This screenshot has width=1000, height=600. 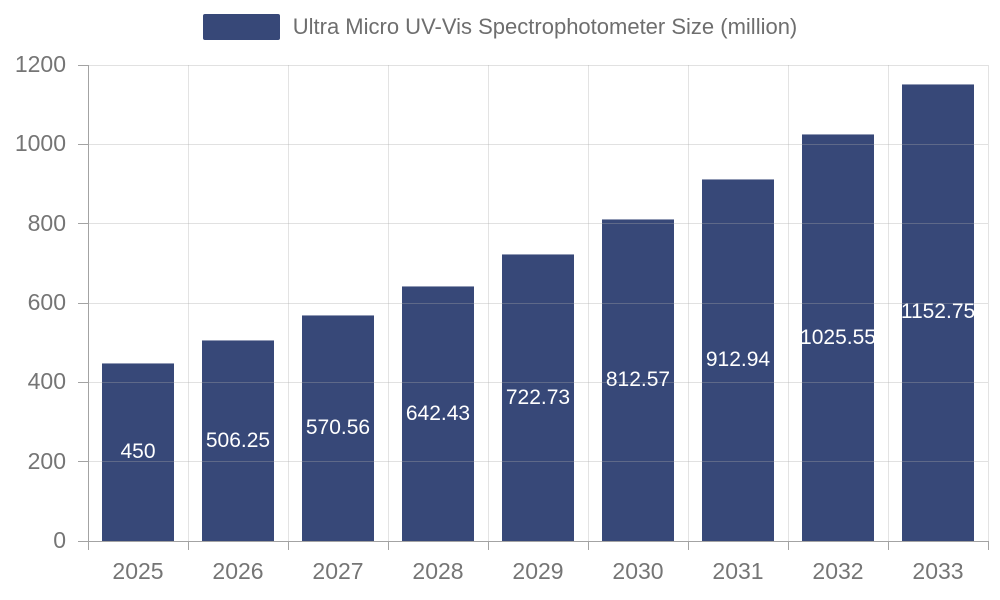 I want to click on x-tick-label-2025: 2025, so click(x=138, y=571).